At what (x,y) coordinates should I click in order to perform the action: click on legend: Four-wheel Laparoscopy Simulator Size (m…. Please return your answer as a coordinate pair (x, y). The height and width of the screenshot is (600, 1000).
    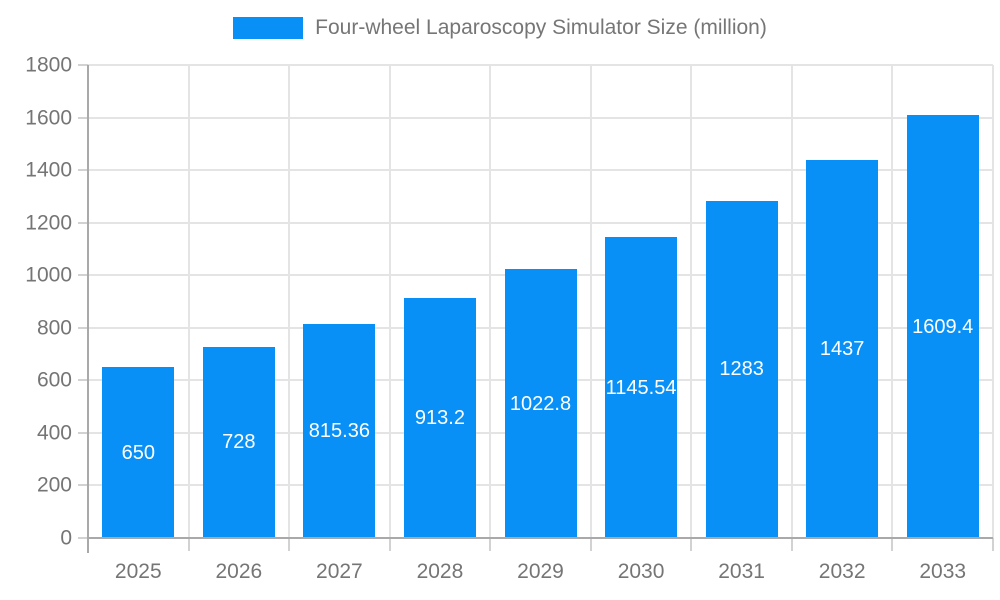
    Looking at the image, I should click on (500, 28).